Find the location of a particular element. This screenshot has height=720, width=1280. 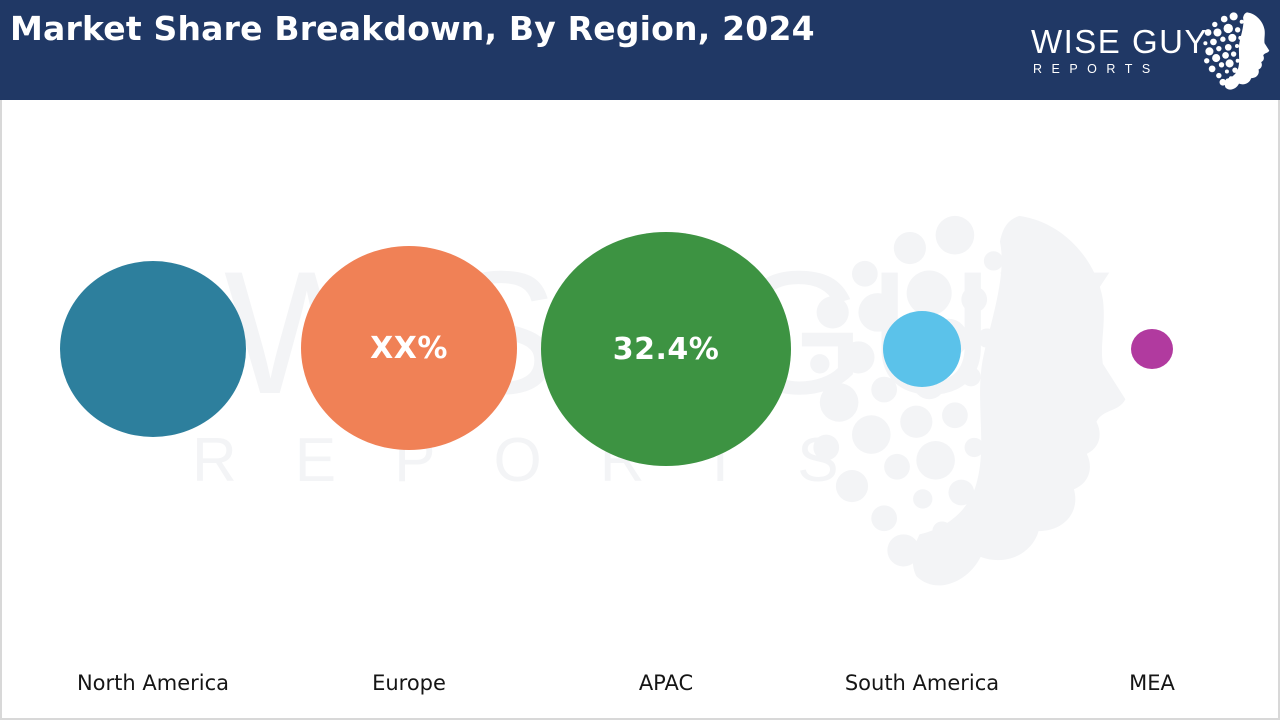

bubble-south-america is located at coordinates (922, 349).